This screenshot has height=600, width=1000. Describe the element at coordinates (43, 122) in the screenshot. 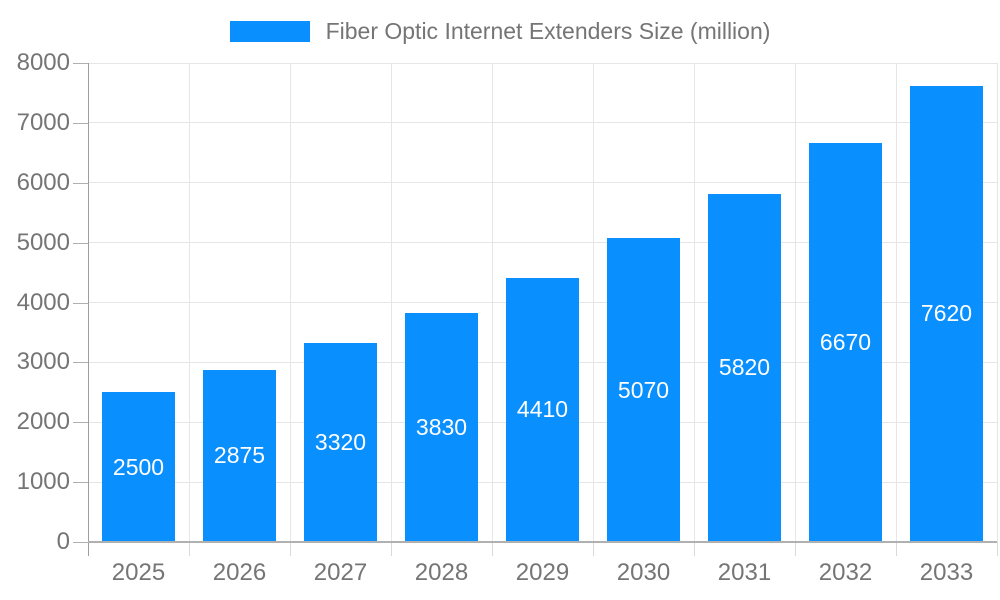

I see `y-axis-label: 7000` at that location.